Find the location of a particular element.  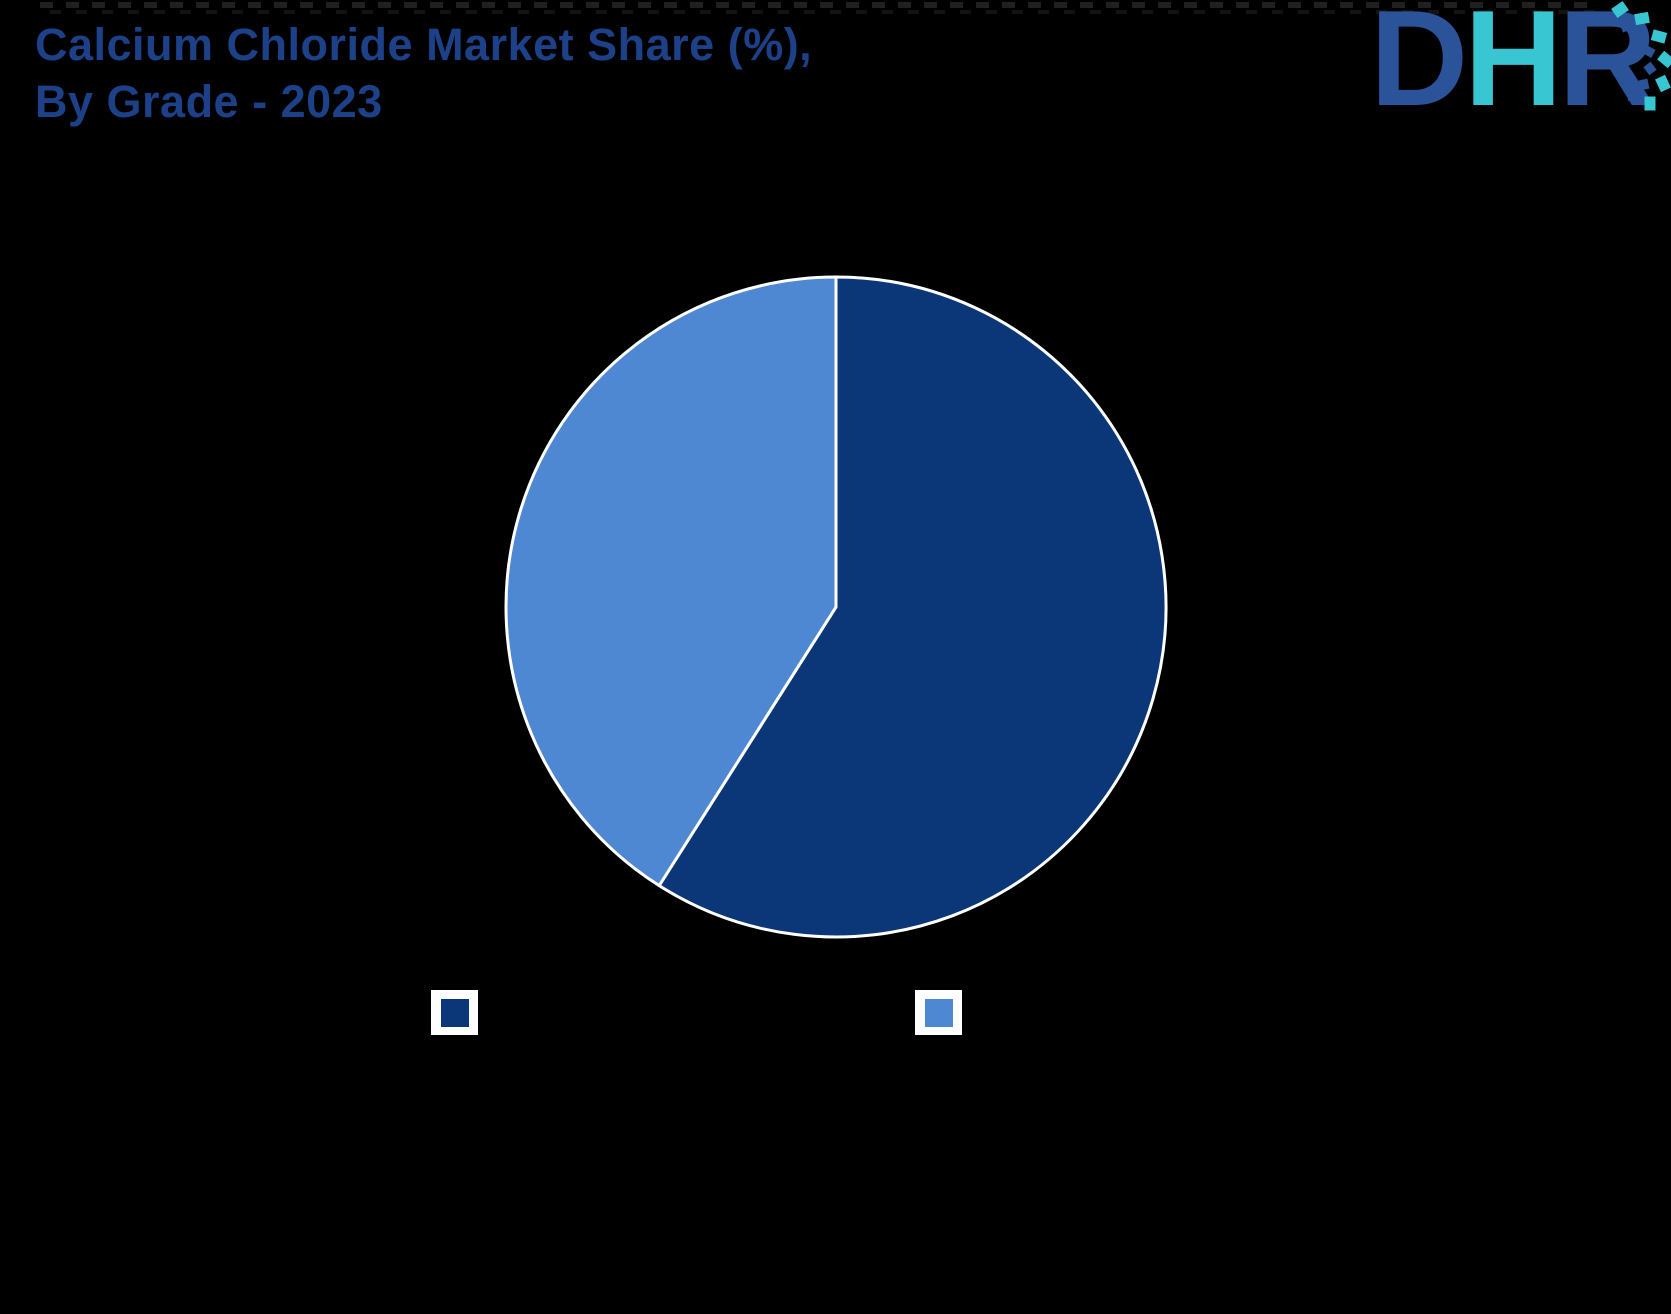

dhr-logo: DHR is located at coordinates (1505, 74).